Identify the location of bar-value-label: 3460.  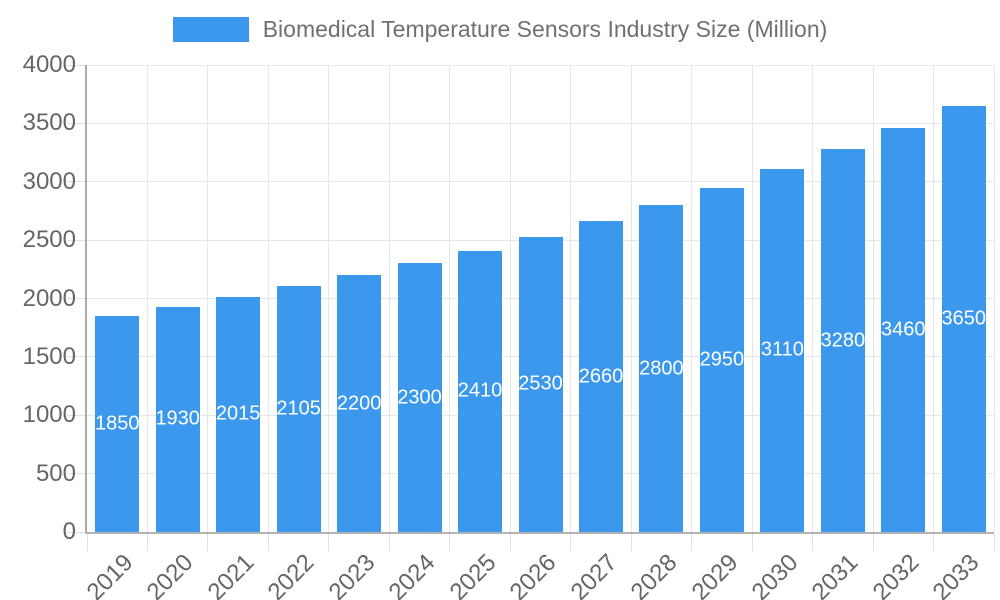
(903, 329).